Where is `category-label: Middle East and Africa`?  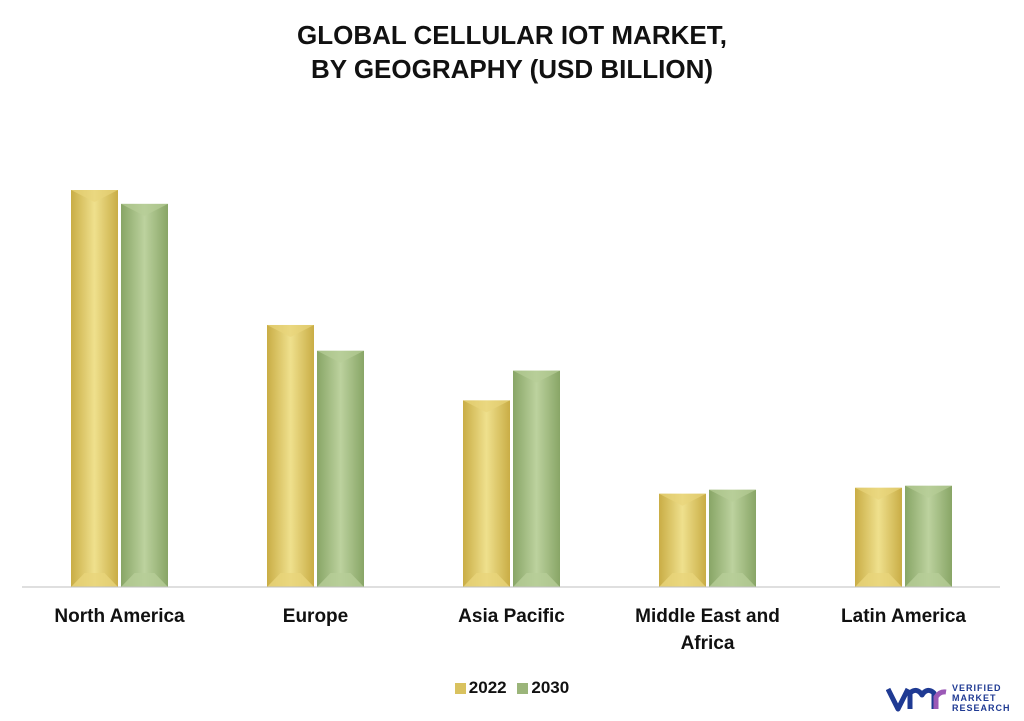
category-label: Middle East and Africa is located at coordinates (707, 630).